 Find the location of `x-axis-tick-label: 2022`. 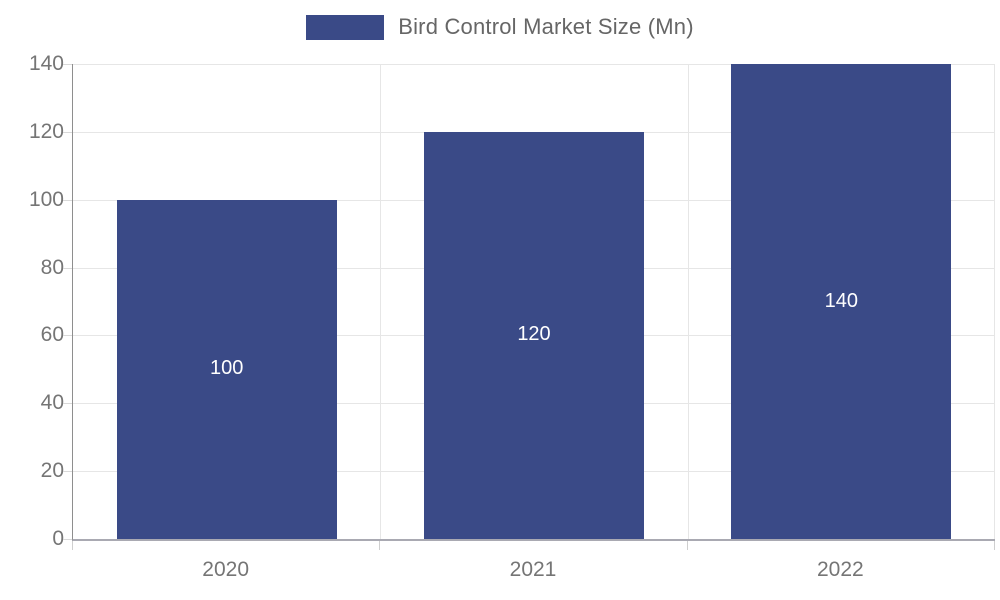

x-axis-tick-label: 2022 is located at coordinates (840, 569).